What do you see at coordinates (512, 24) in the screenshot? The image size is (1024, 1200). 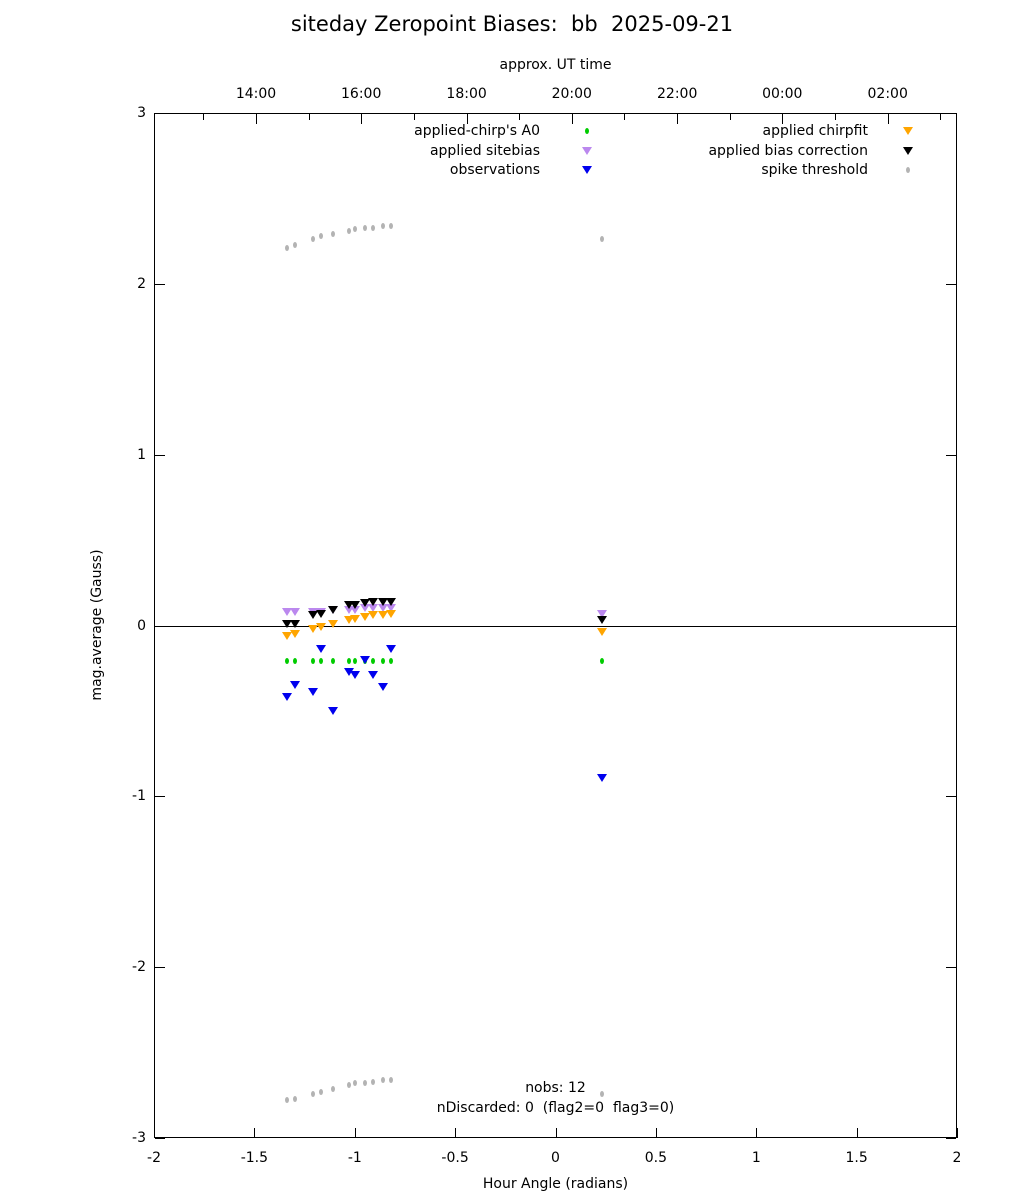 I see `chart-title: siteday Zeropoint Biases: bb 2025-09-21` at bounding box center [512, 24].